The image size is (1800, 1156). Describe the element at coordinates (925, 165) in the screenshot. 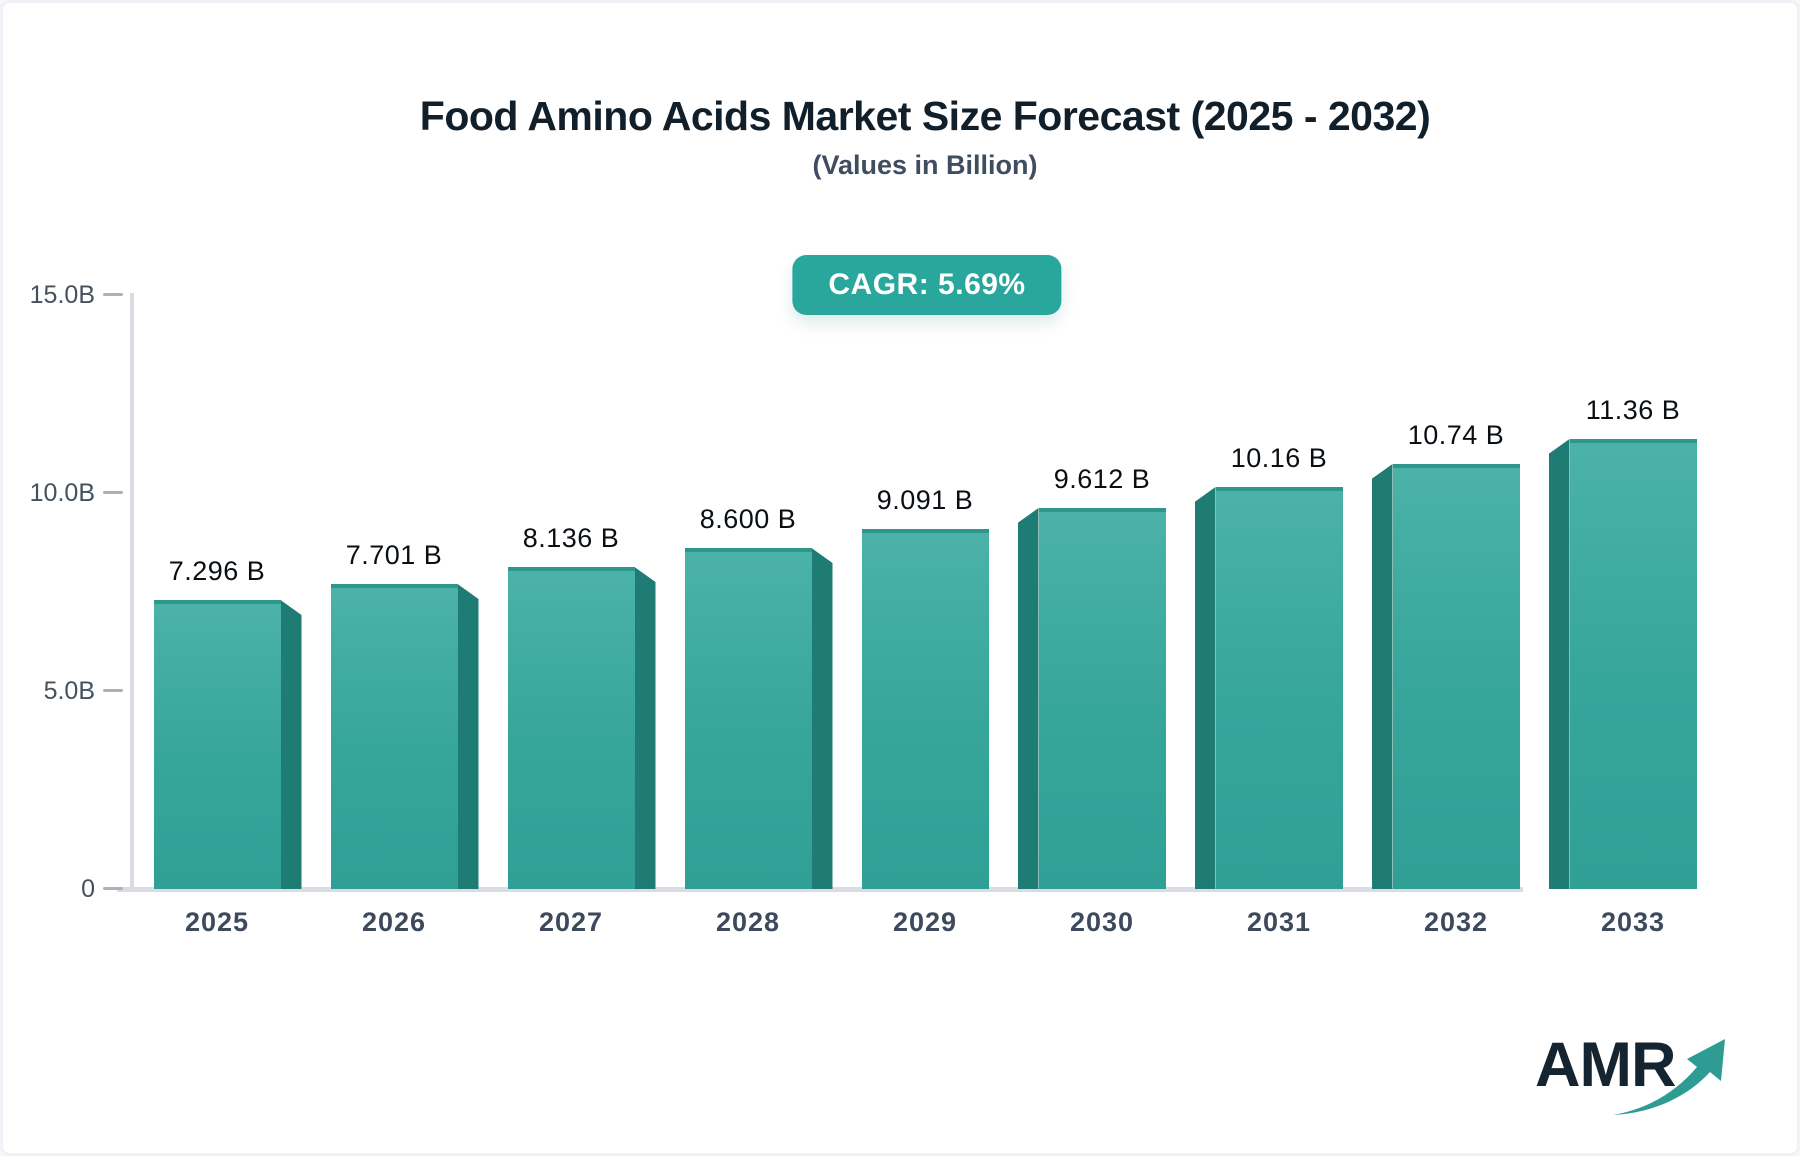

I see `page-subtitle: (Values in Billion)` at that location.